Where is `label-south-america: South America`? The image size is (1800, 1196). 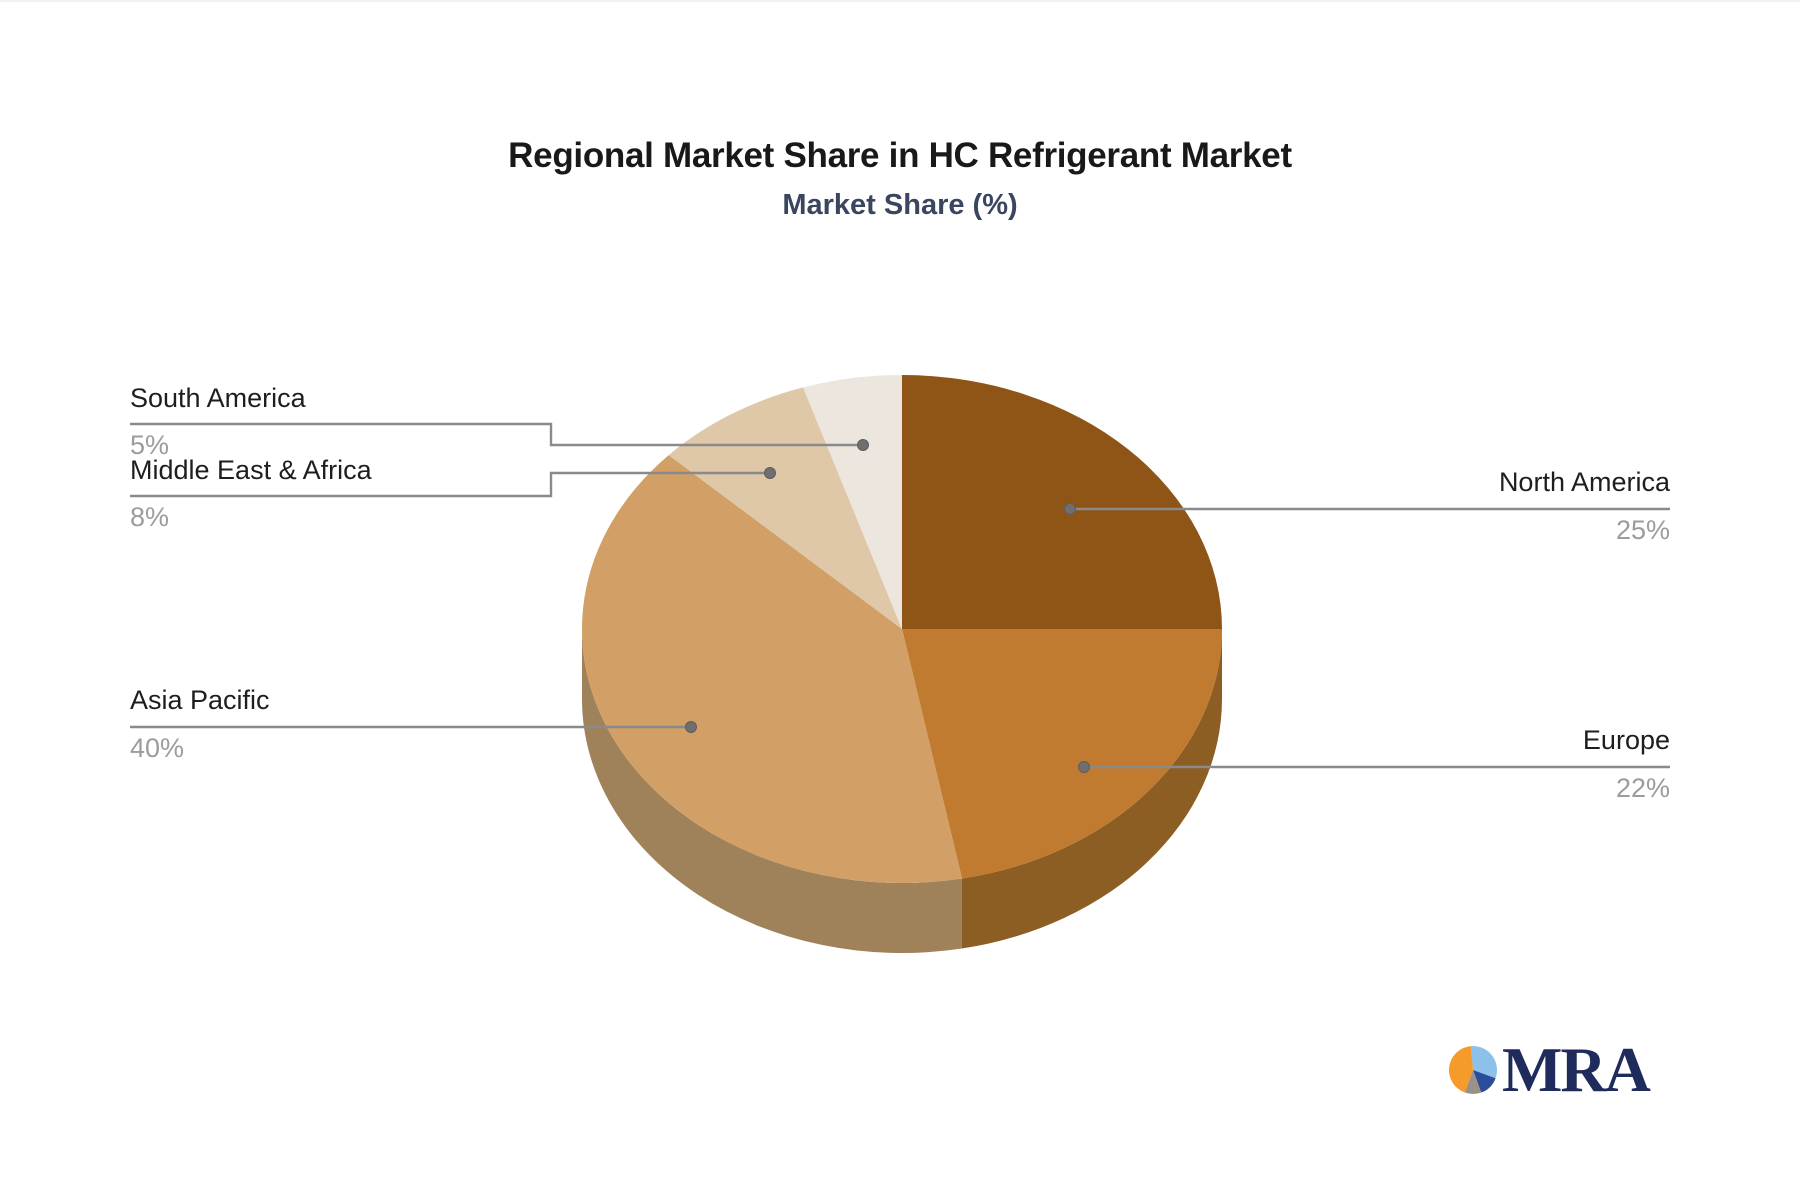 label-south-america: South America is located at coordinates (218, 398).